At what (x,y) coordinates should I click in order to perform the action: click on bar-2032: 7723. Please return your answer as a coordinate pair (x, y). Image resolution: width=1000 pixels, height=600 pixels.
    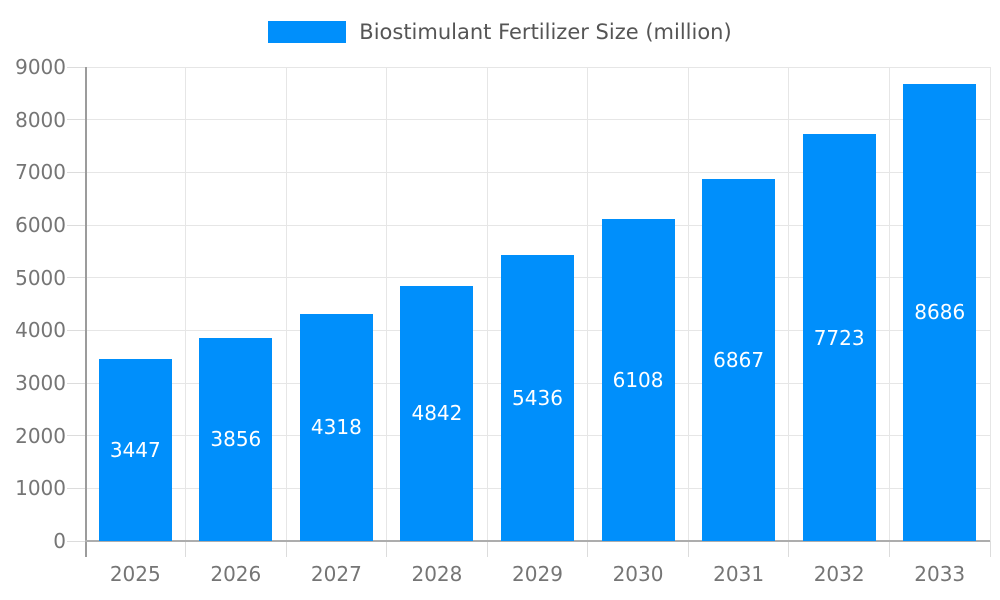
    Looking at the image, I should click on (839, 337).